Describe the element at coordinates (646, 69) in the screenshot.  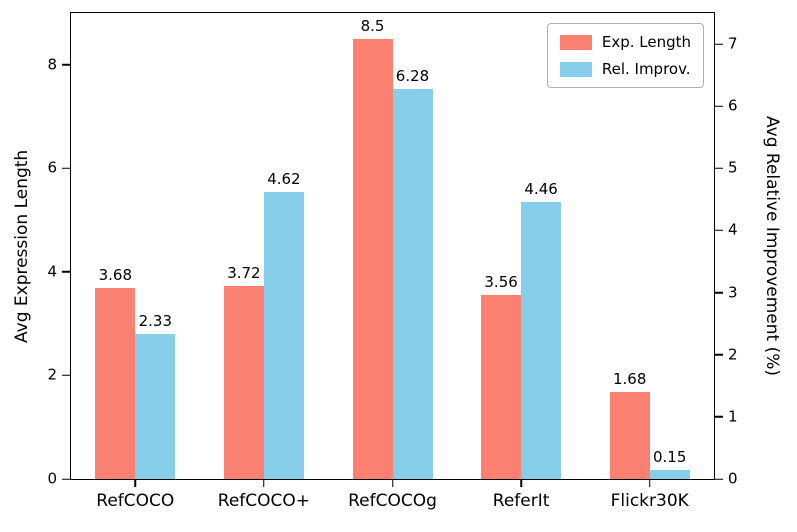
I see `legend-label-rel-improv: Rel. Improv.` at that location.